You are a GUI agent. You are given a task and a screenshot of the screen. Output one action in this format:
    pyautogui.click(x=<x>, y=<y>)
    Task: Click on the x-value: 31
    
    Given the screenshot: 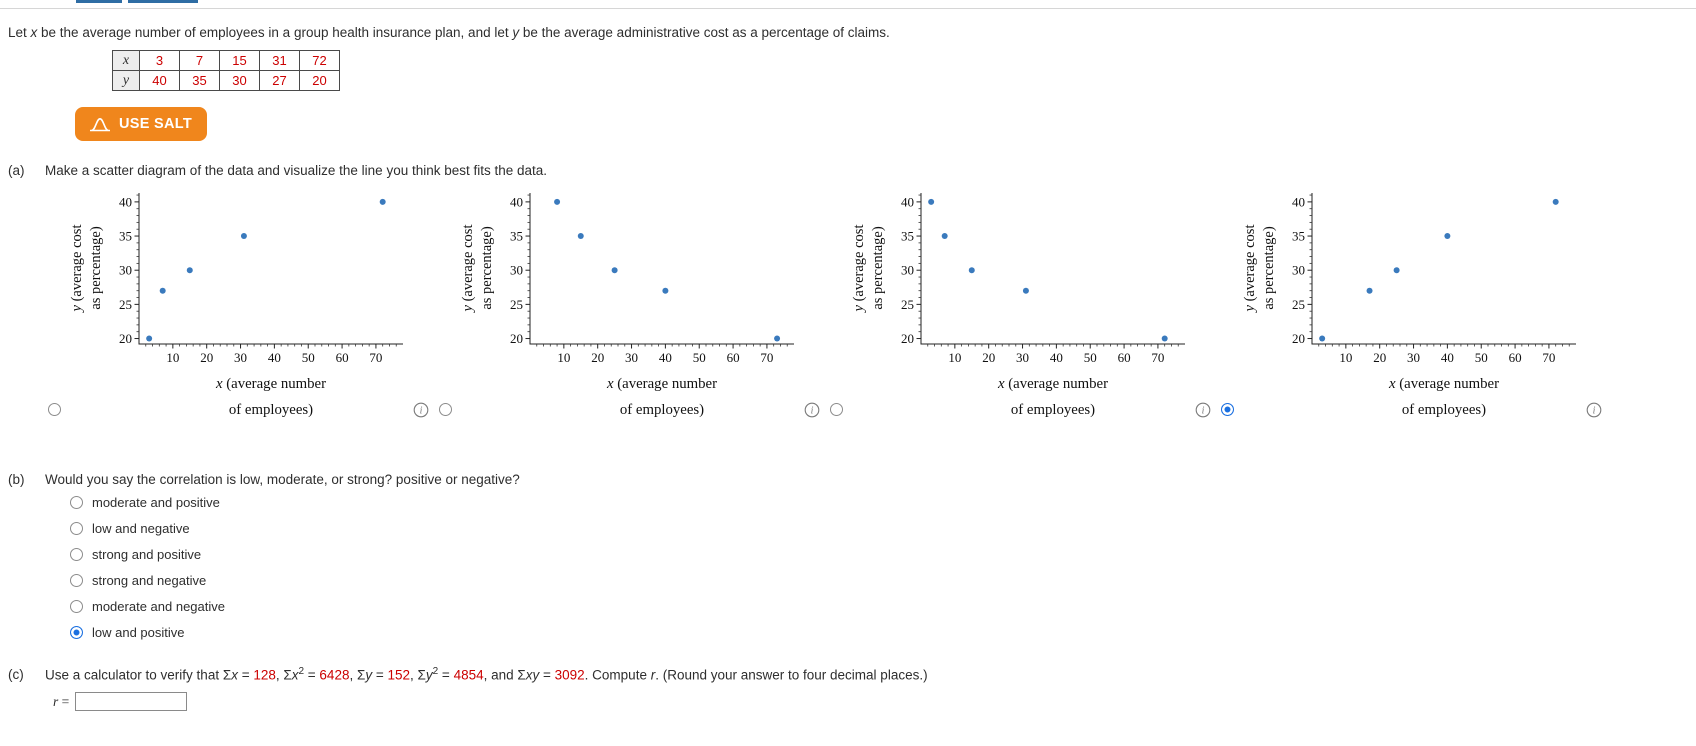 What is the action you would take?
    pyautogui.click(x=279, y=60)
    